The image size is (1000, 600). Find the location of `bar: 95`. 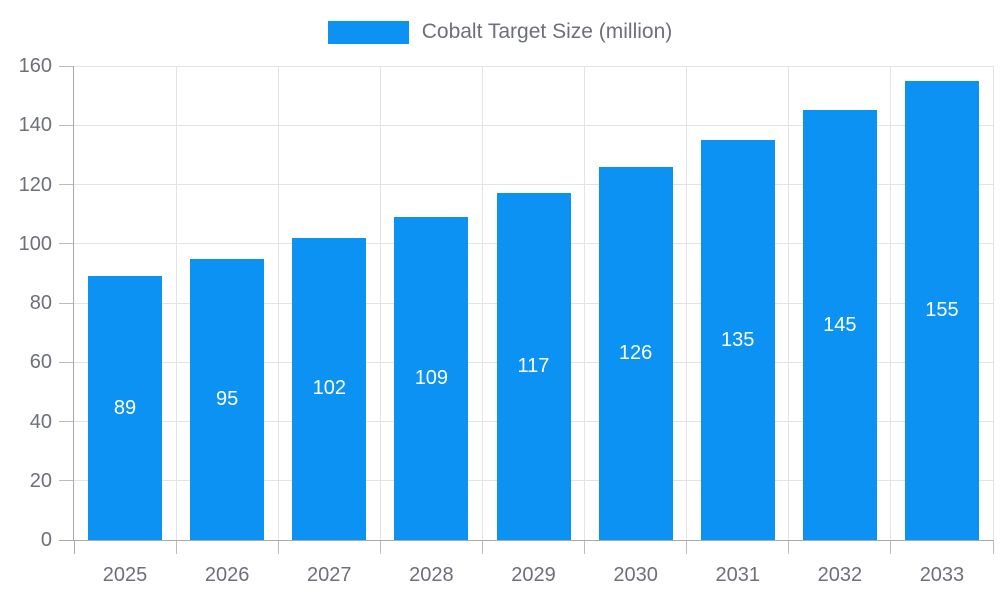

bar: 95 is located at coordinates (227, 399).